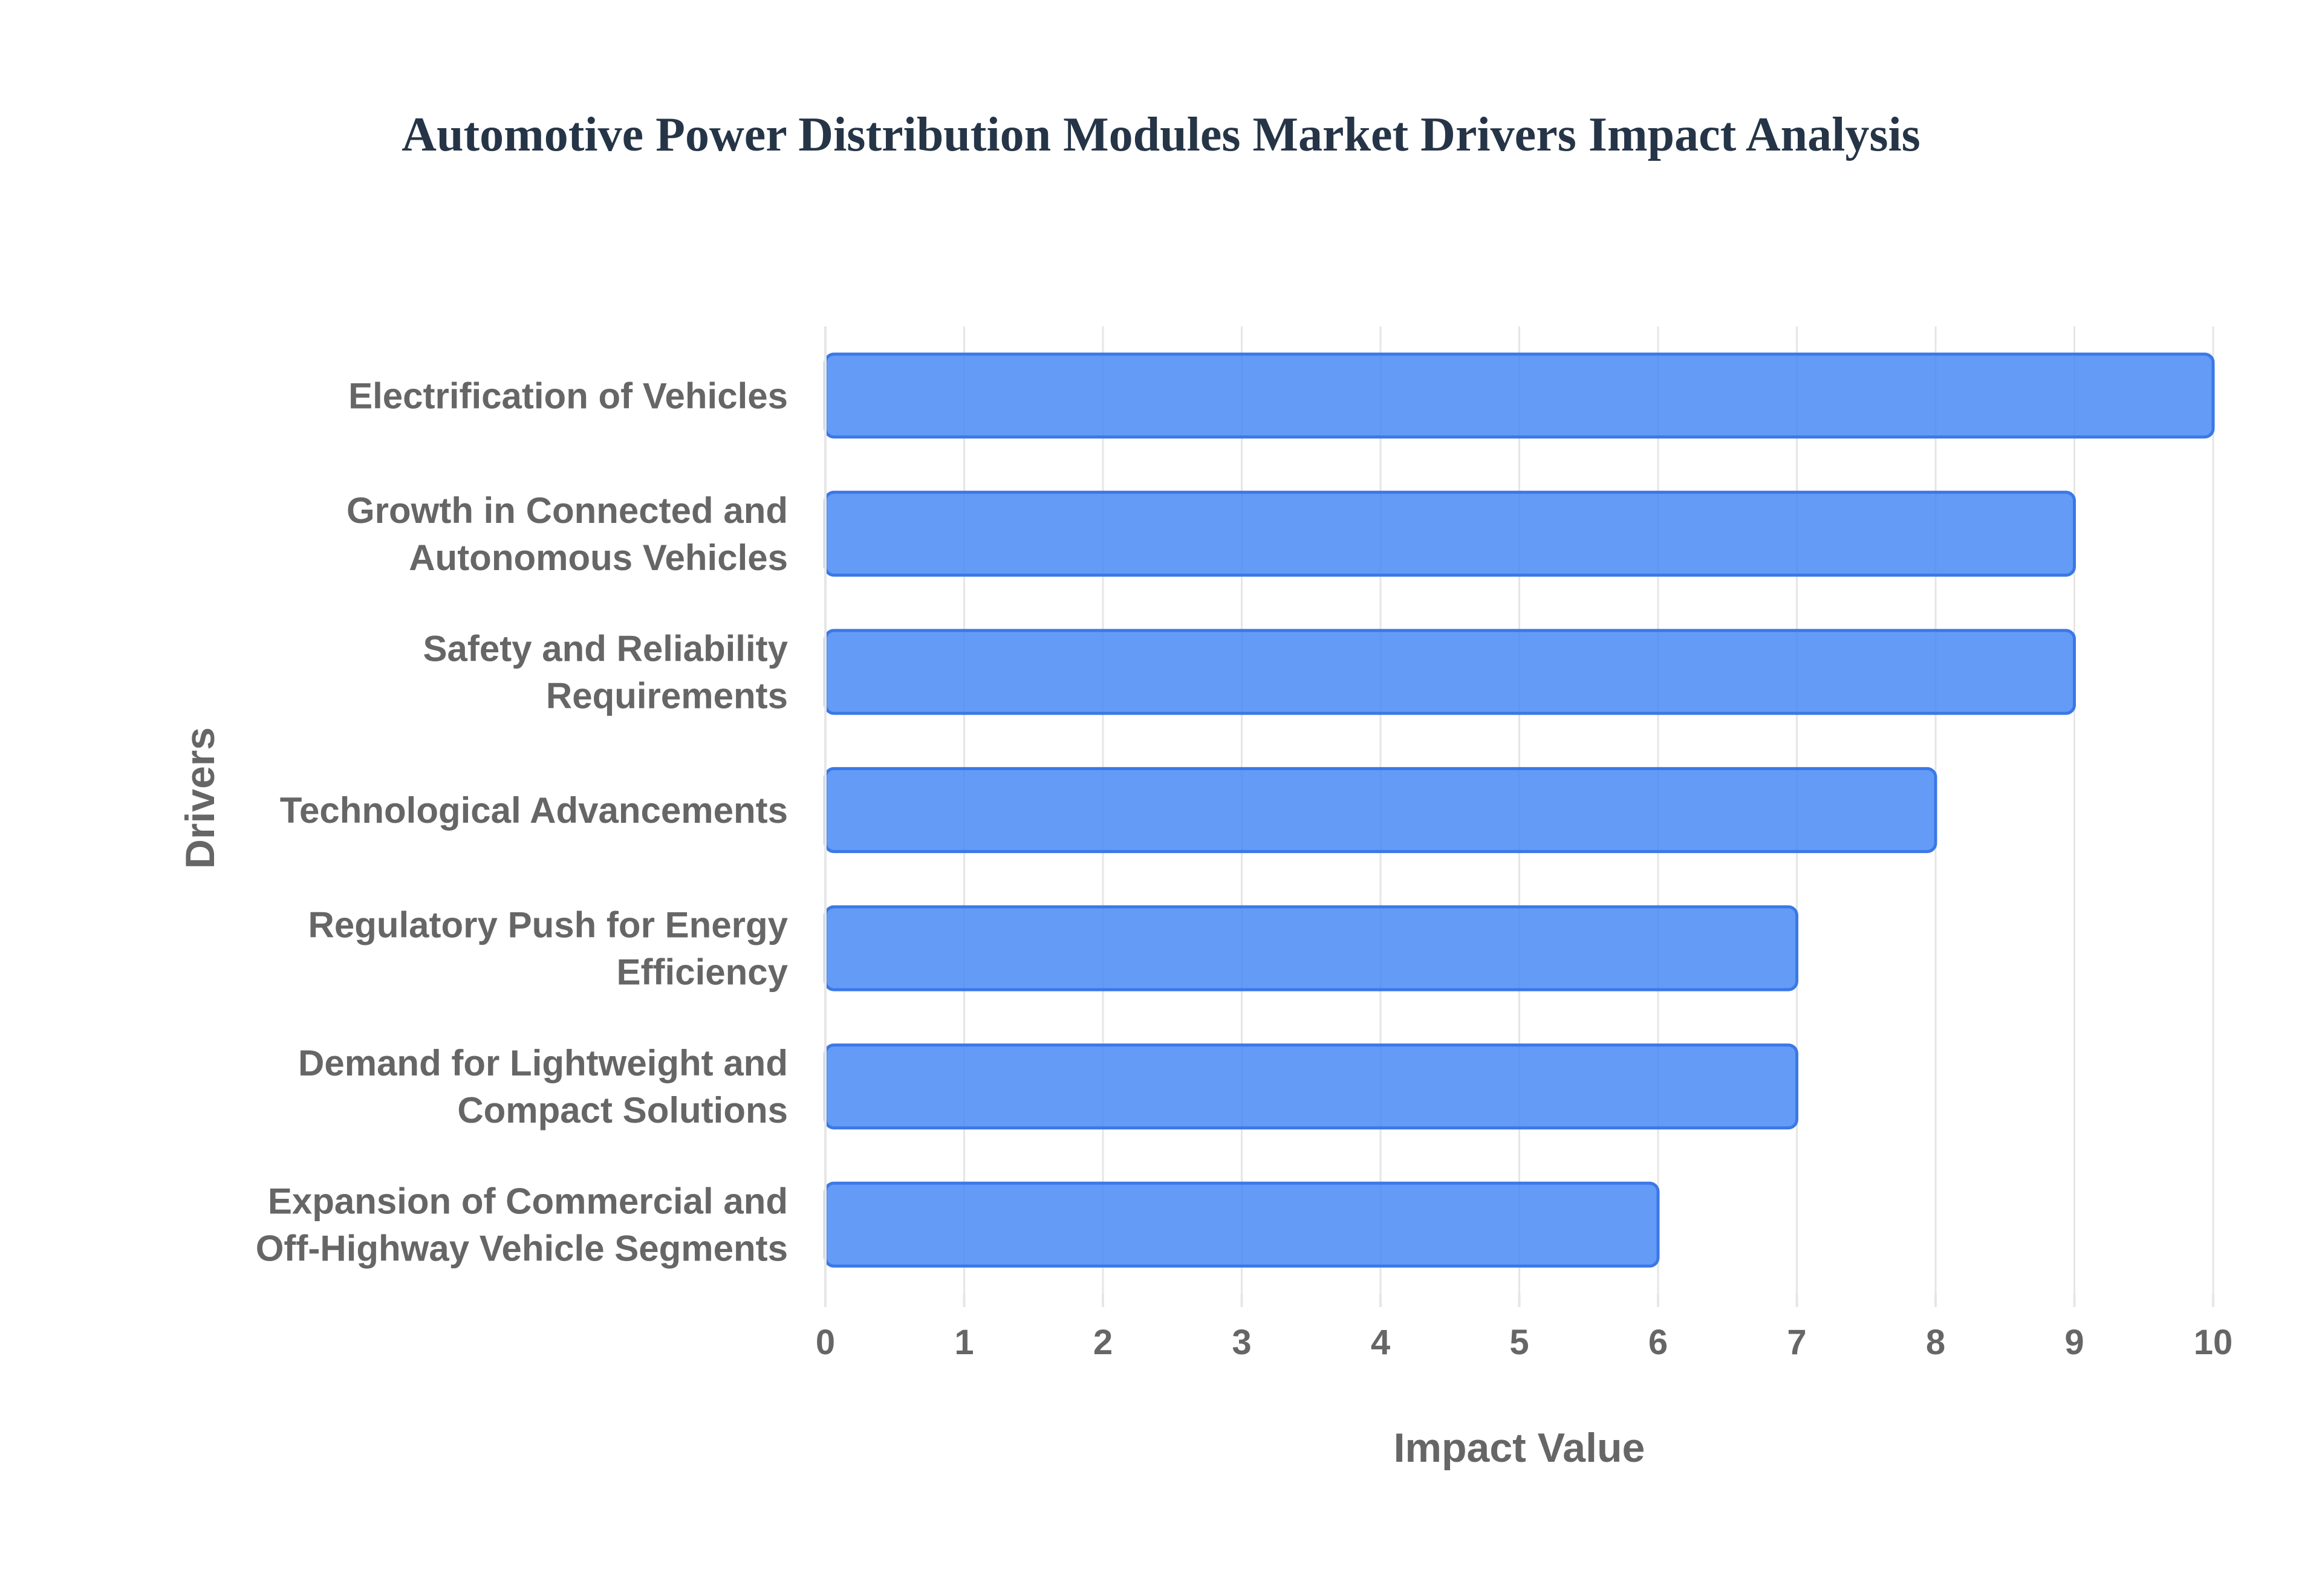 The height and width of the screenshot is (1596, 2322). I want to click on category-label: Technological Advancements, so click(534, 810).